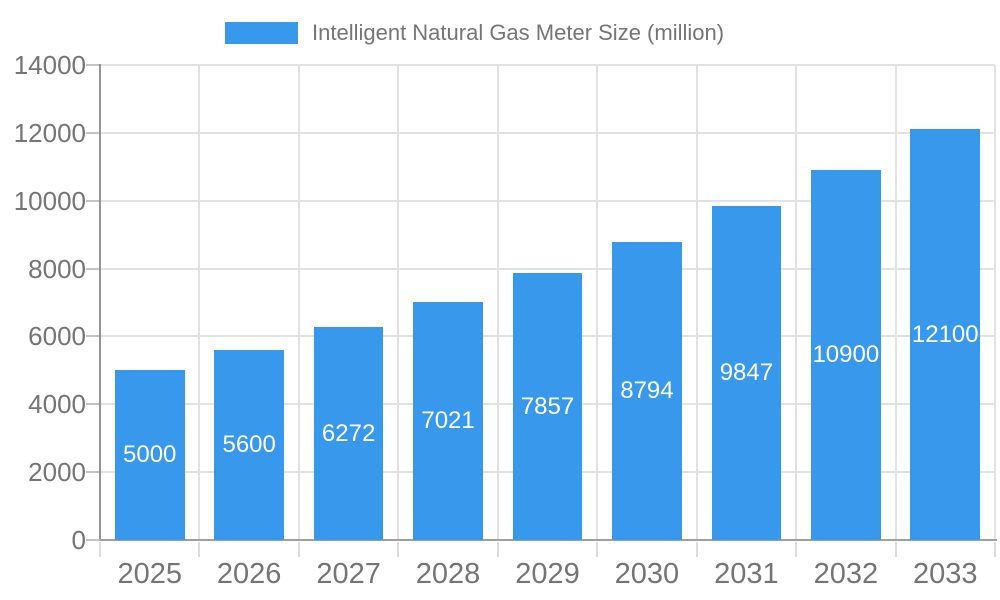  Describe the element at coordinates (261, 33) in the screenshot. I see `legend-swatch-icon` at that location.